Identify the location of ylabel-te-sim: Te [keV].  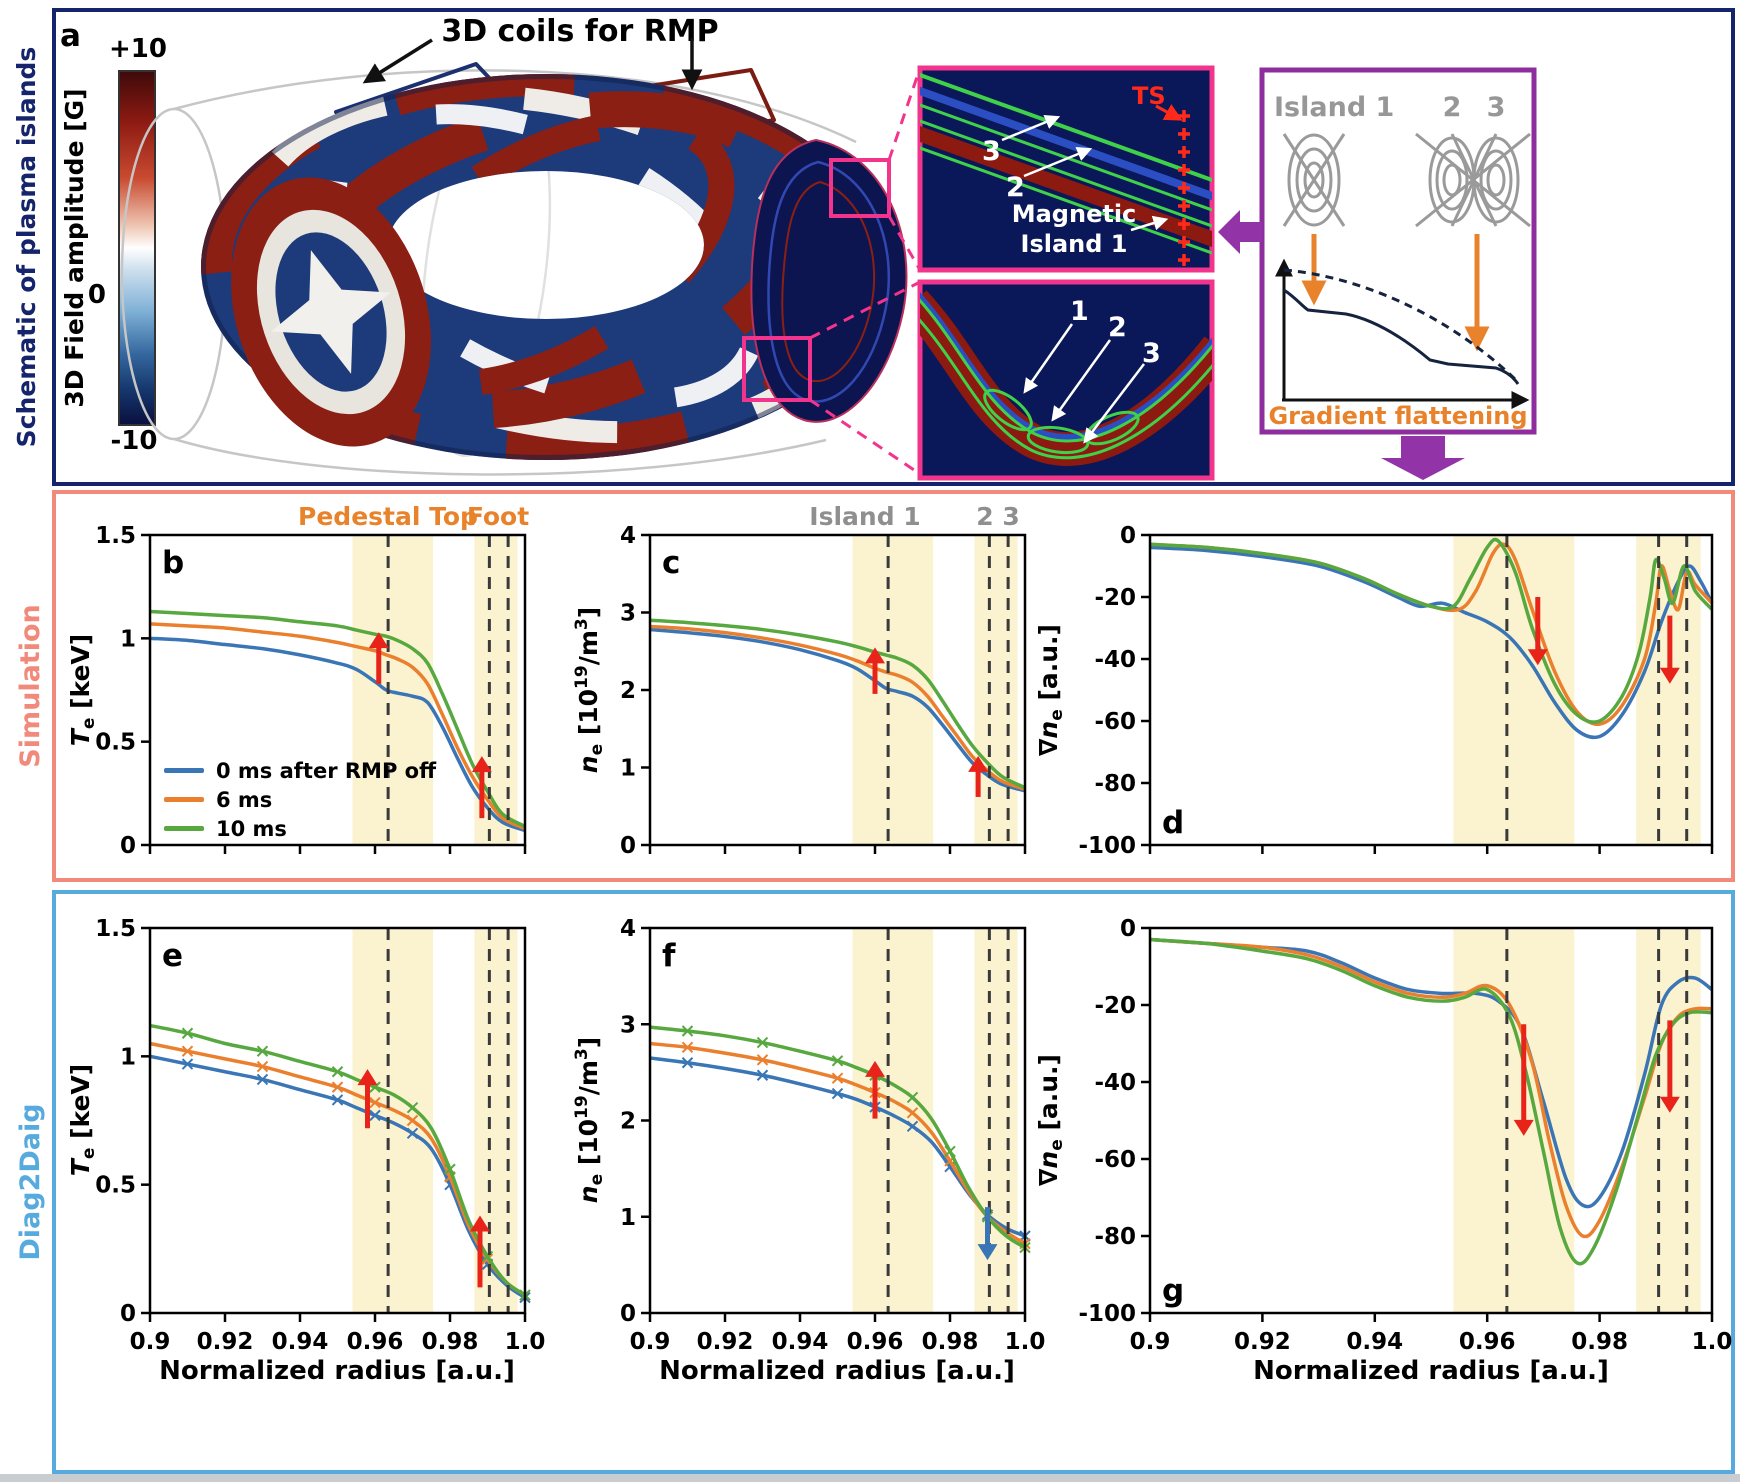
(82, 690).